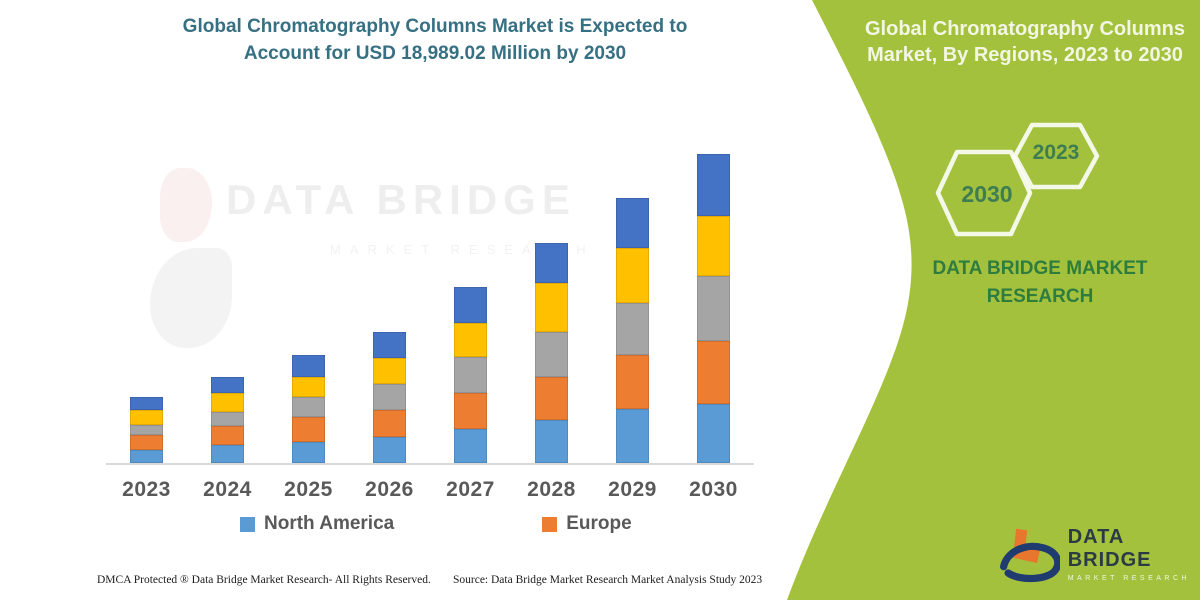 The width and height of the screenshot is (1200, 600). Describe the element at coordinates (470, 305) in the screenshot. I see `bar-segment-2027-unlabeled-region-blue` at that location.